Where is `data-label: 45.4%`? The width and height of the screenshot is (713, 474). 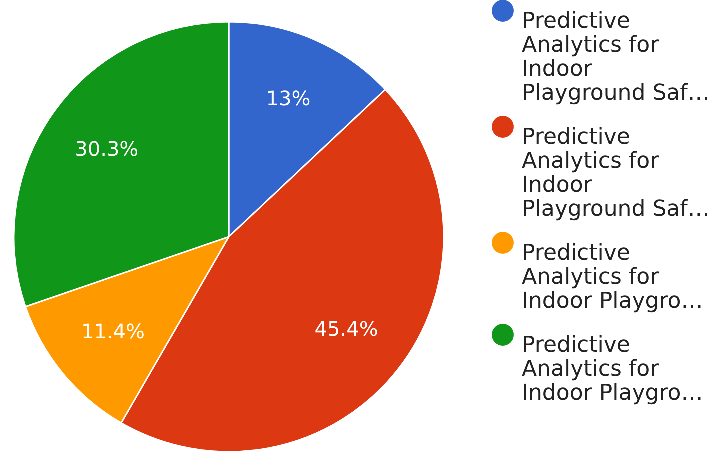 data-label: 45.4% is located at coordinates (346, 329).